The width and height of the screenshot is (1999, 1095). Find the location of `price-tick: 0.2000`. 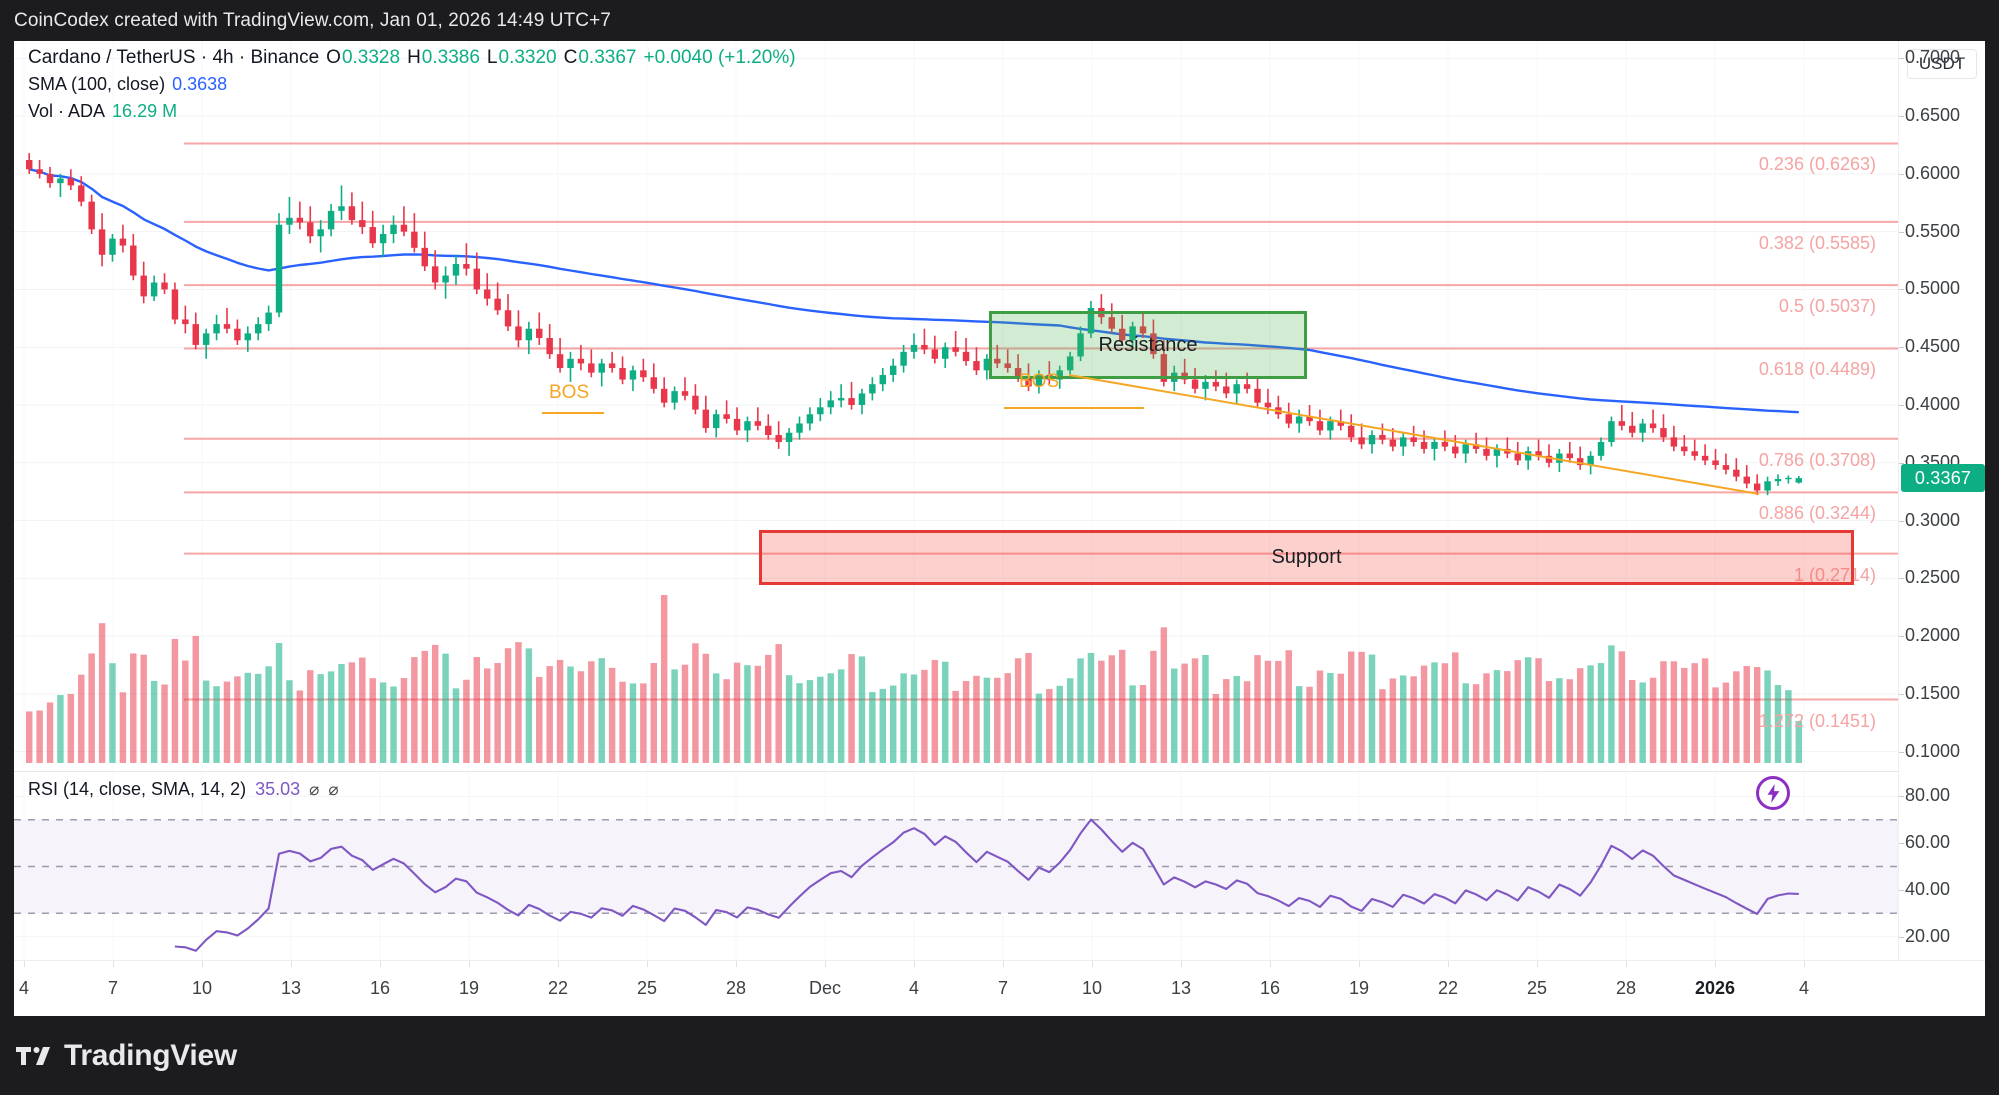

price-tick: 0.2000 is located at coordinates (1933, 635).